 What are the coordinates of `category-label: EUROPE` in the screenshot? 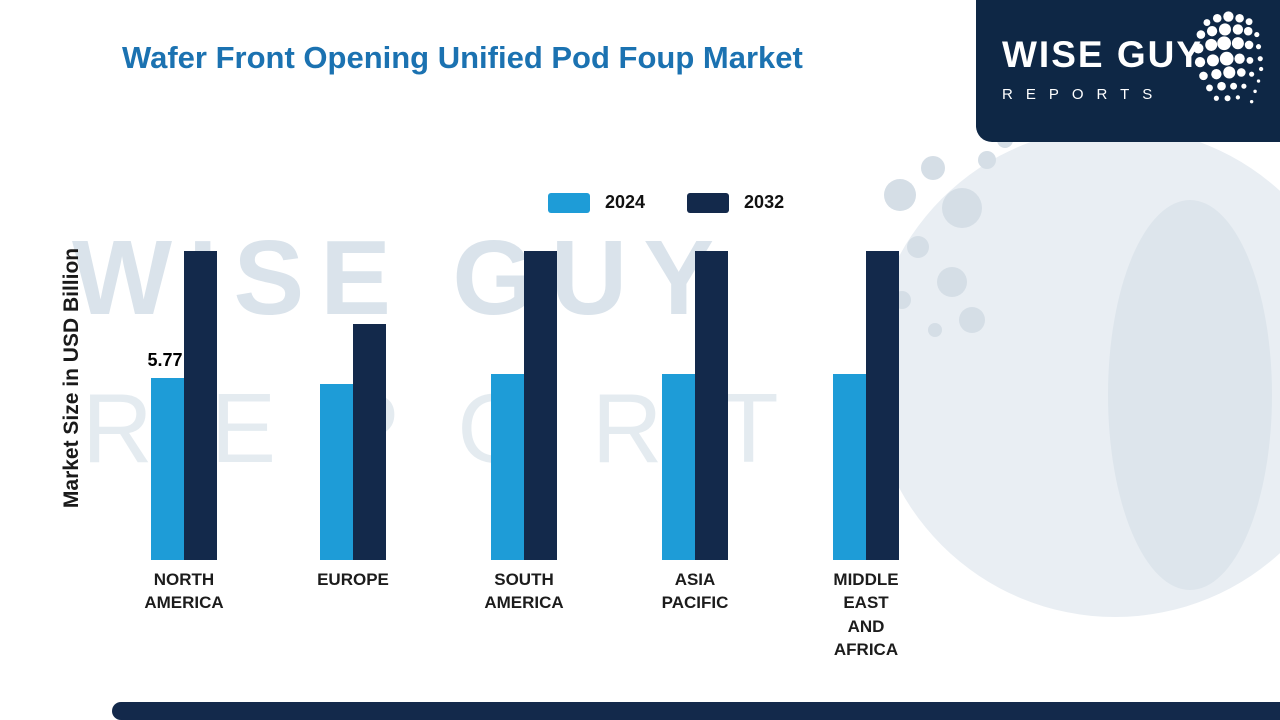 It's located at (353, 579).